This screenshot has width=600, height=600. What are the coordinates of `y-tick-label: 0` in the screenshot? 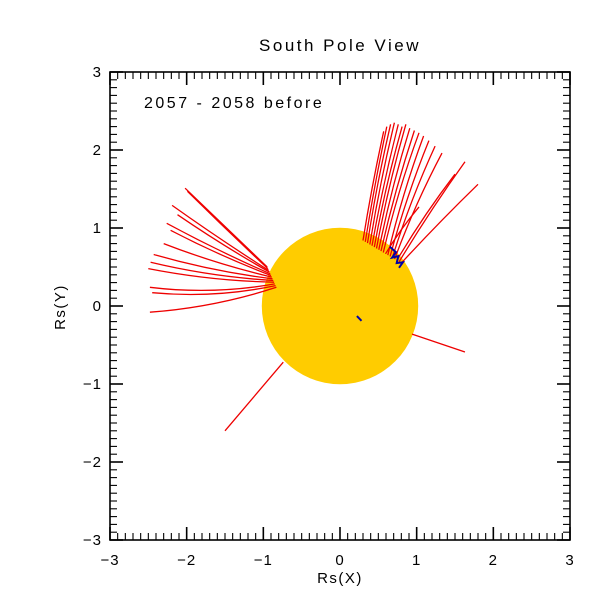 It's located at (97, 306).